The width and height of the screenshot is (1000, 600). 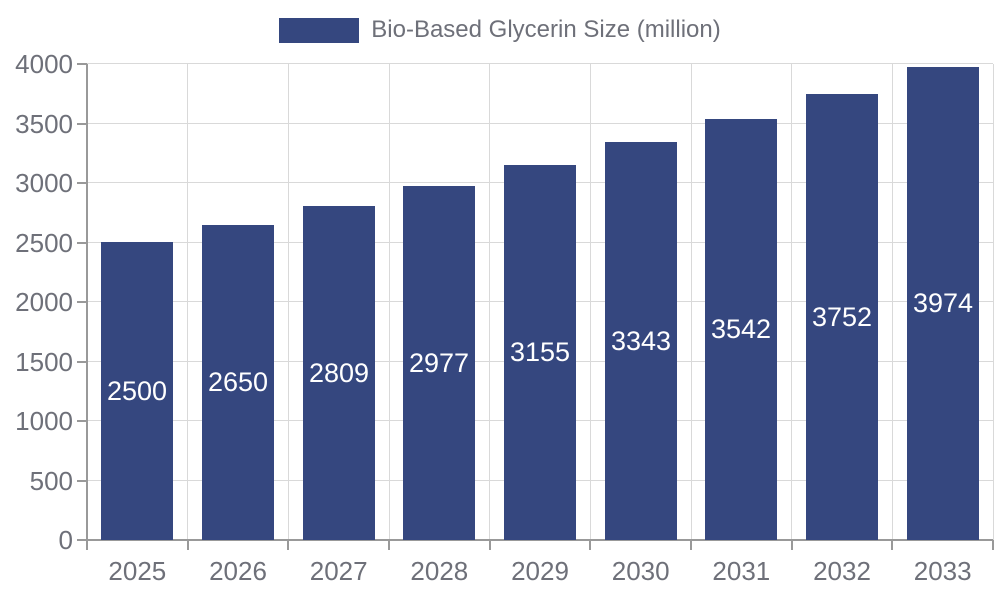 I want to click on y-axis-label: 3500, so click(x=44, y=123).